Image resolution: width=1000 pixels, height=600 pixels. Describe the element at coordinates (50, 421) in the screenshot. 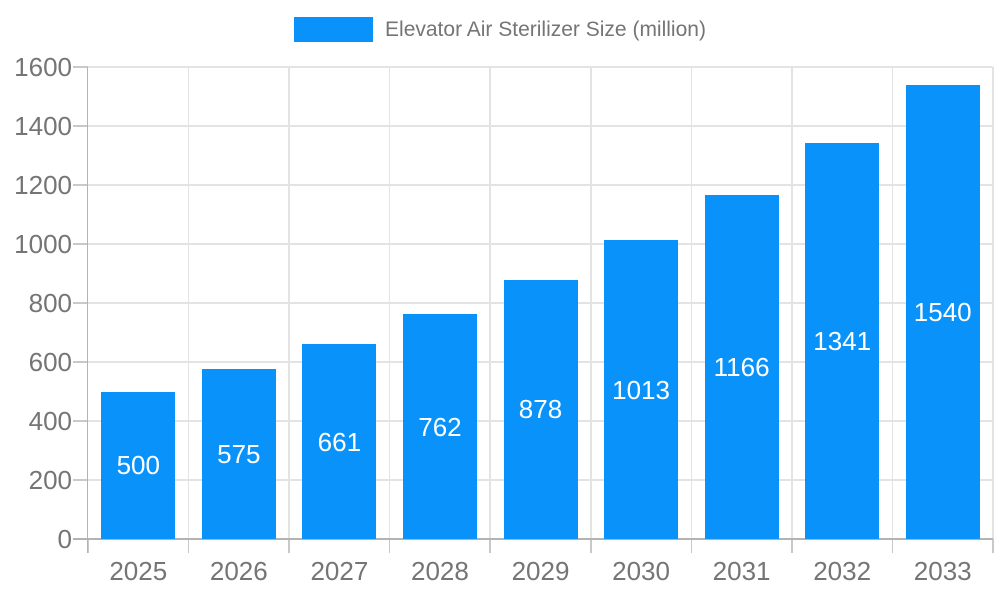

I see `y-axis-label: 400` at that location.